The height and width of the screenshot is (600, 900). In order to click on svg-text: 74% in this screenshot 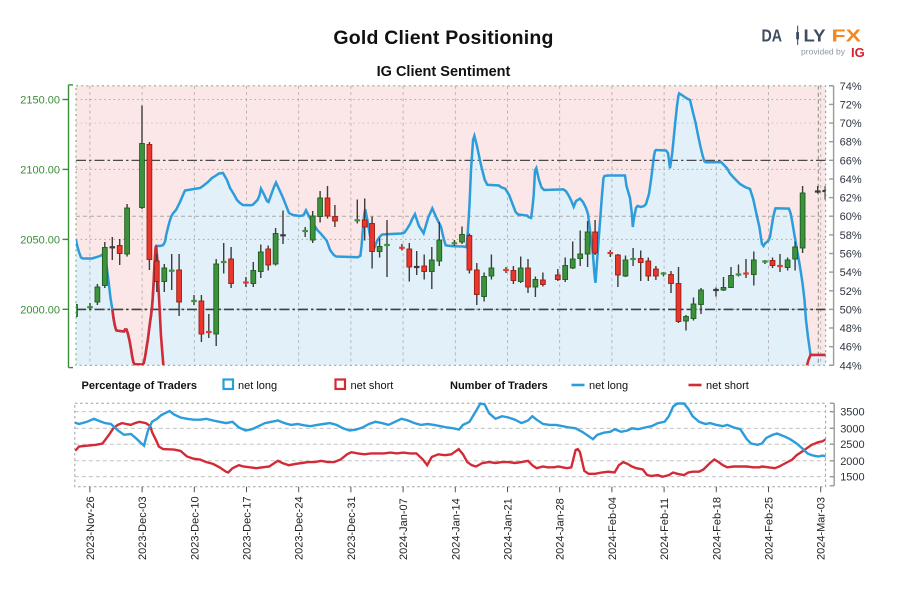, I will do `click(851, 87)`.